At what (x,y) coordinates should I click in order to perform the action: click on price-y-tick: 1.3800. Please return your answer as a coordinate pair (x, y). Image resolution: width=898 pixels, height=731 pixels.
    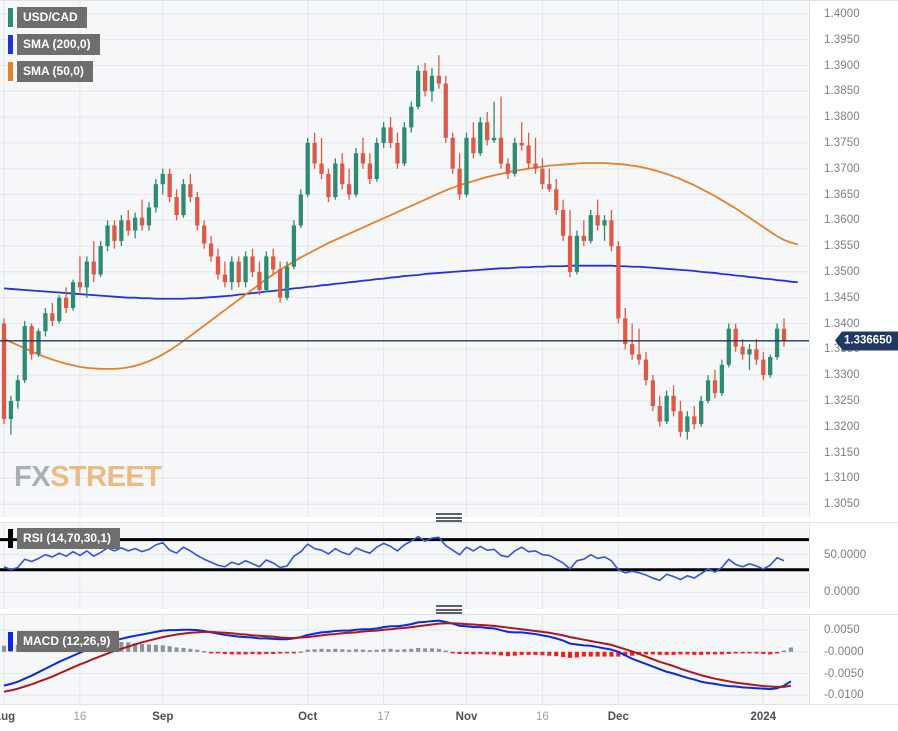
    Looking at the image, I should click on (842, 117).